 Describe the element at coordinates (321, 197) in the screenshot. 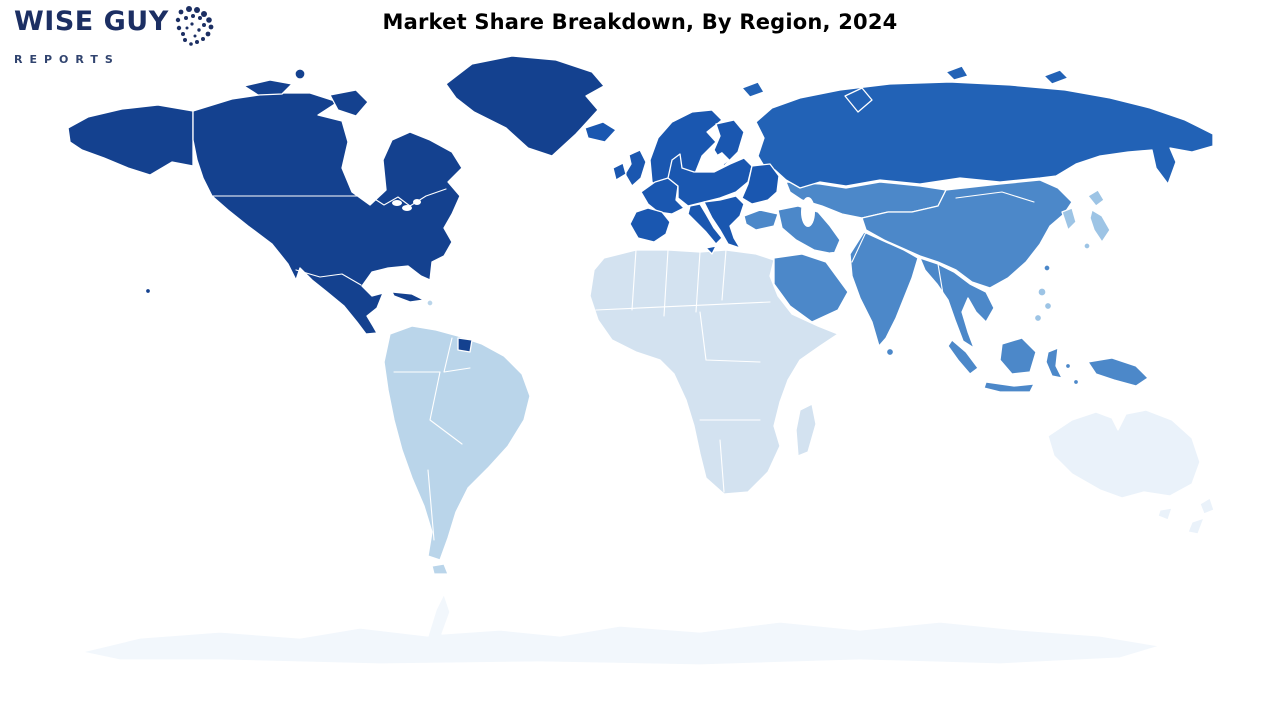

I see `us-canada-border` at that location.